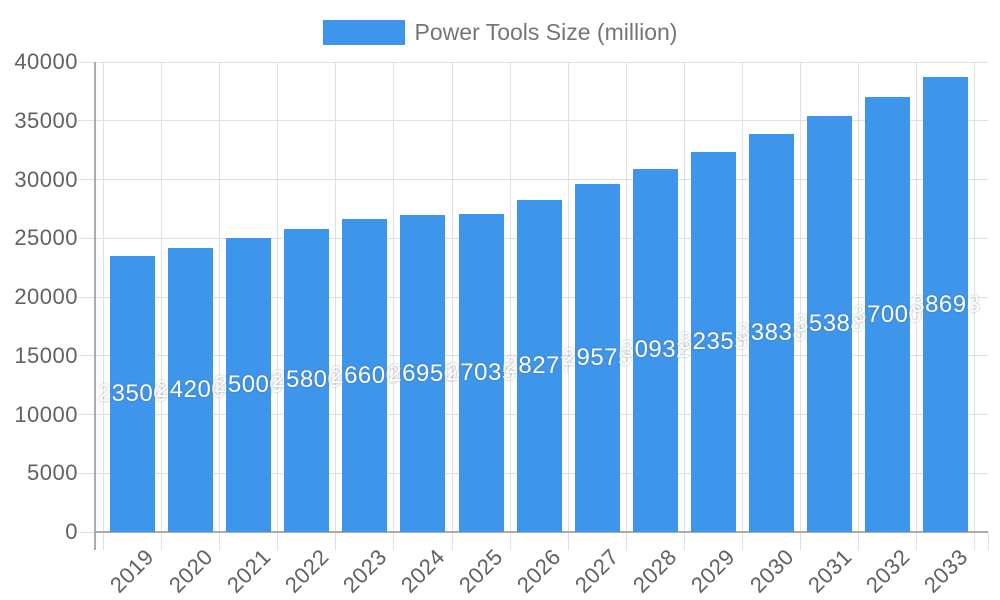  I want to click on bar-value-label: 38693, so click(946, 304).